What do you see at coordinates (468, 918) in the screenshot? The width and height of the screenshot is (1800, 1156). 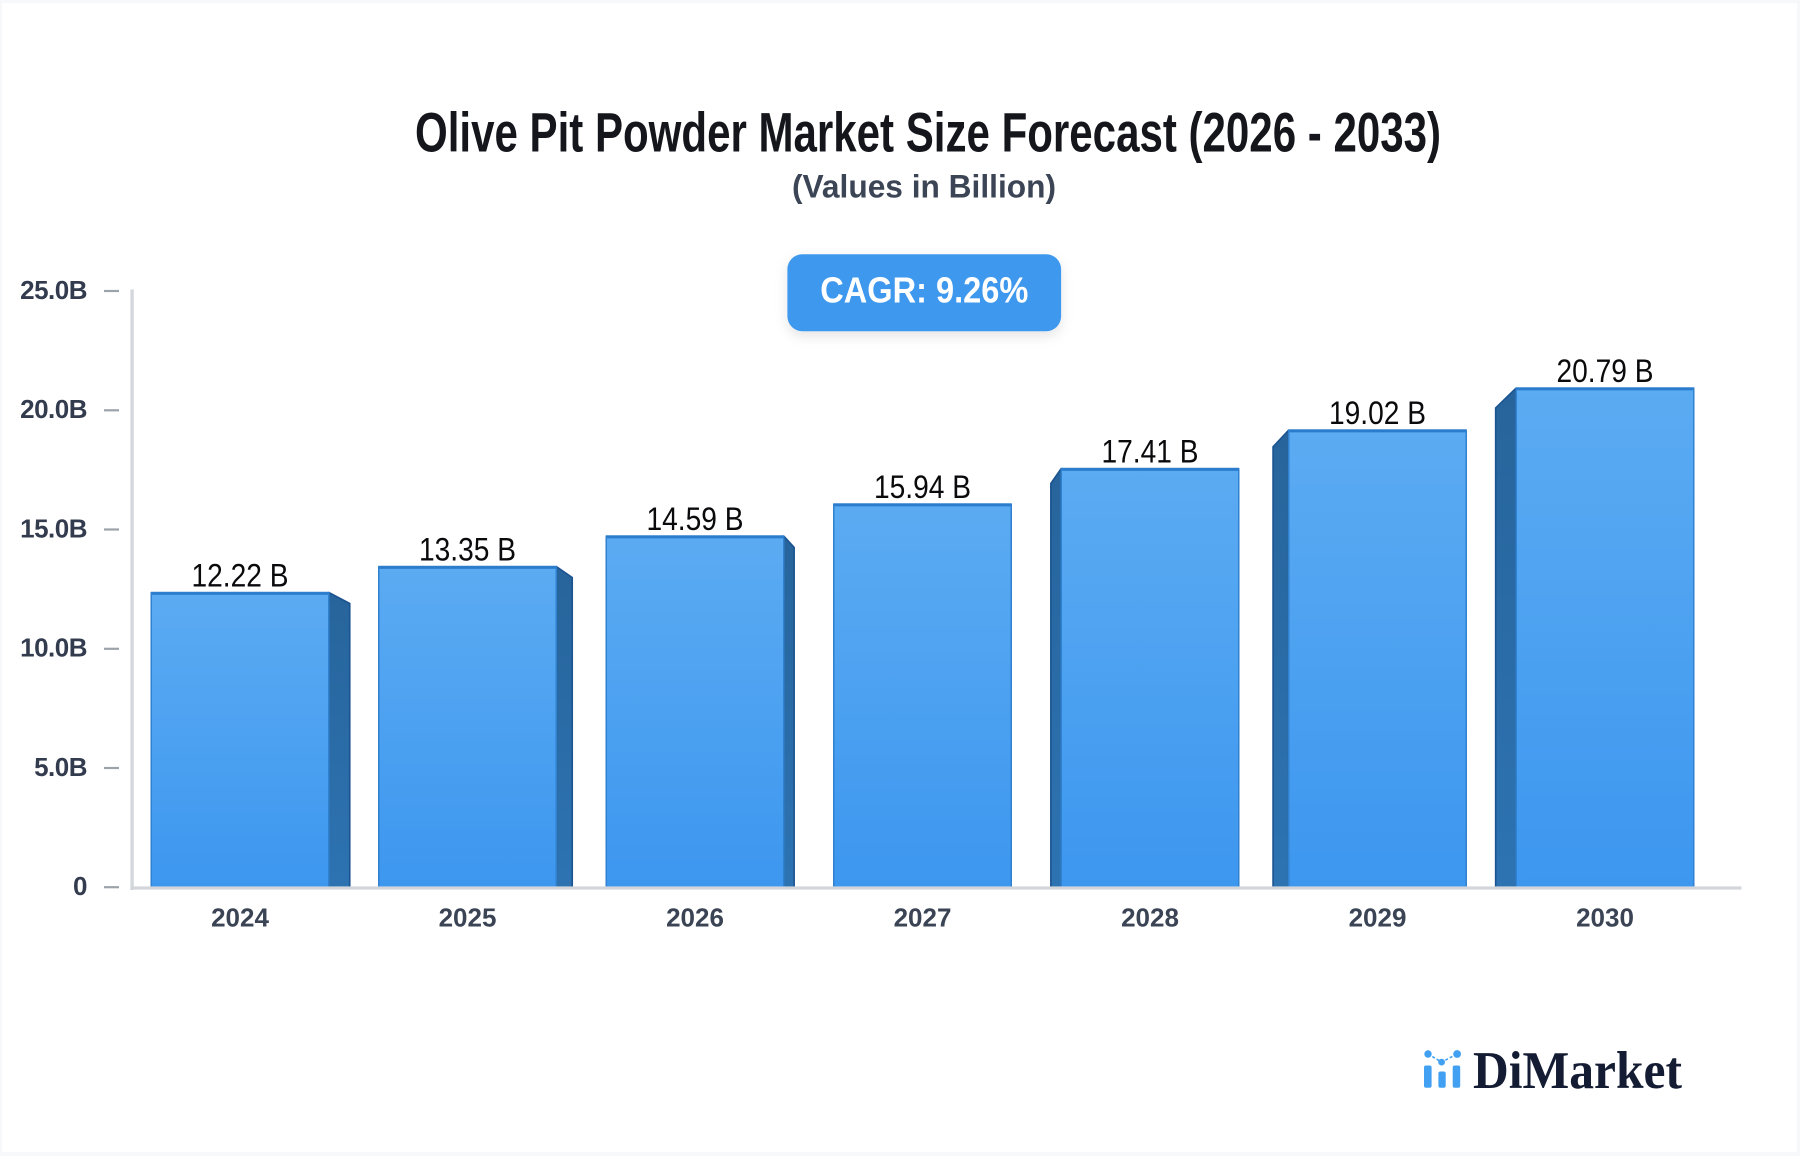 I see `svg-text: 2025` at bounding box center [468, 918].